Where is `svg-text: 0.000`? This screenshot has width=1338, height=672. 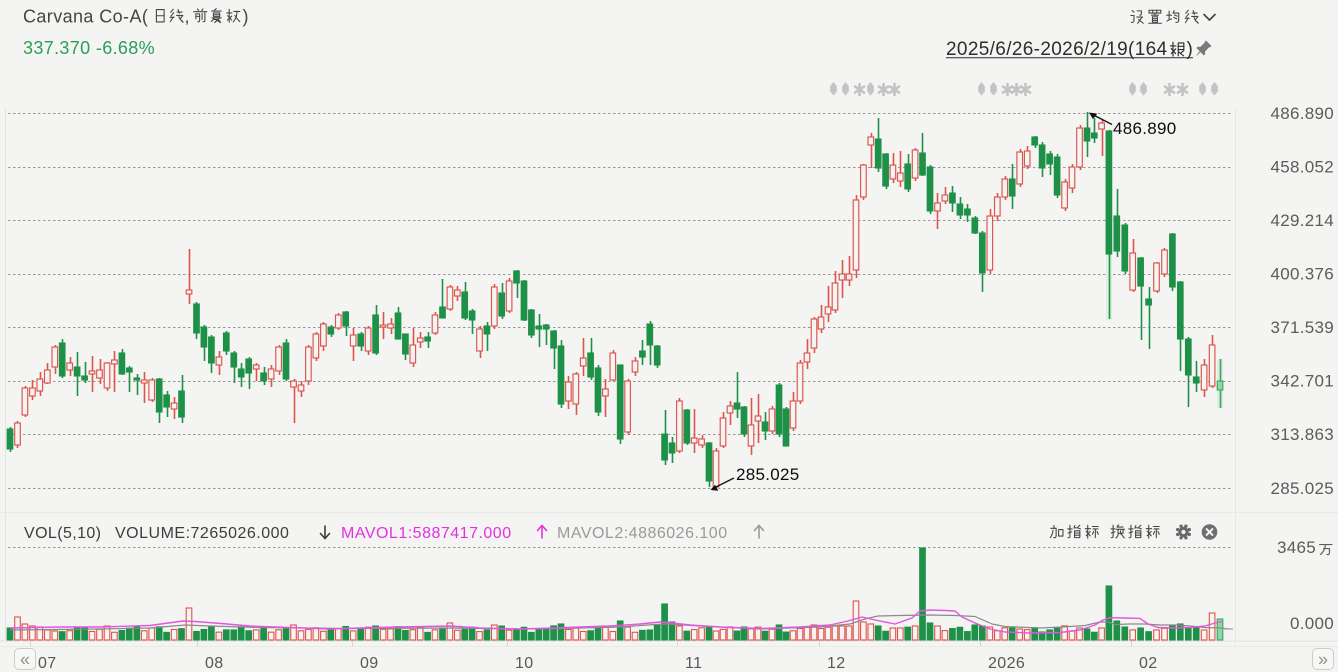
svg-text: 0.000 is located at coordinates (1312, 623).